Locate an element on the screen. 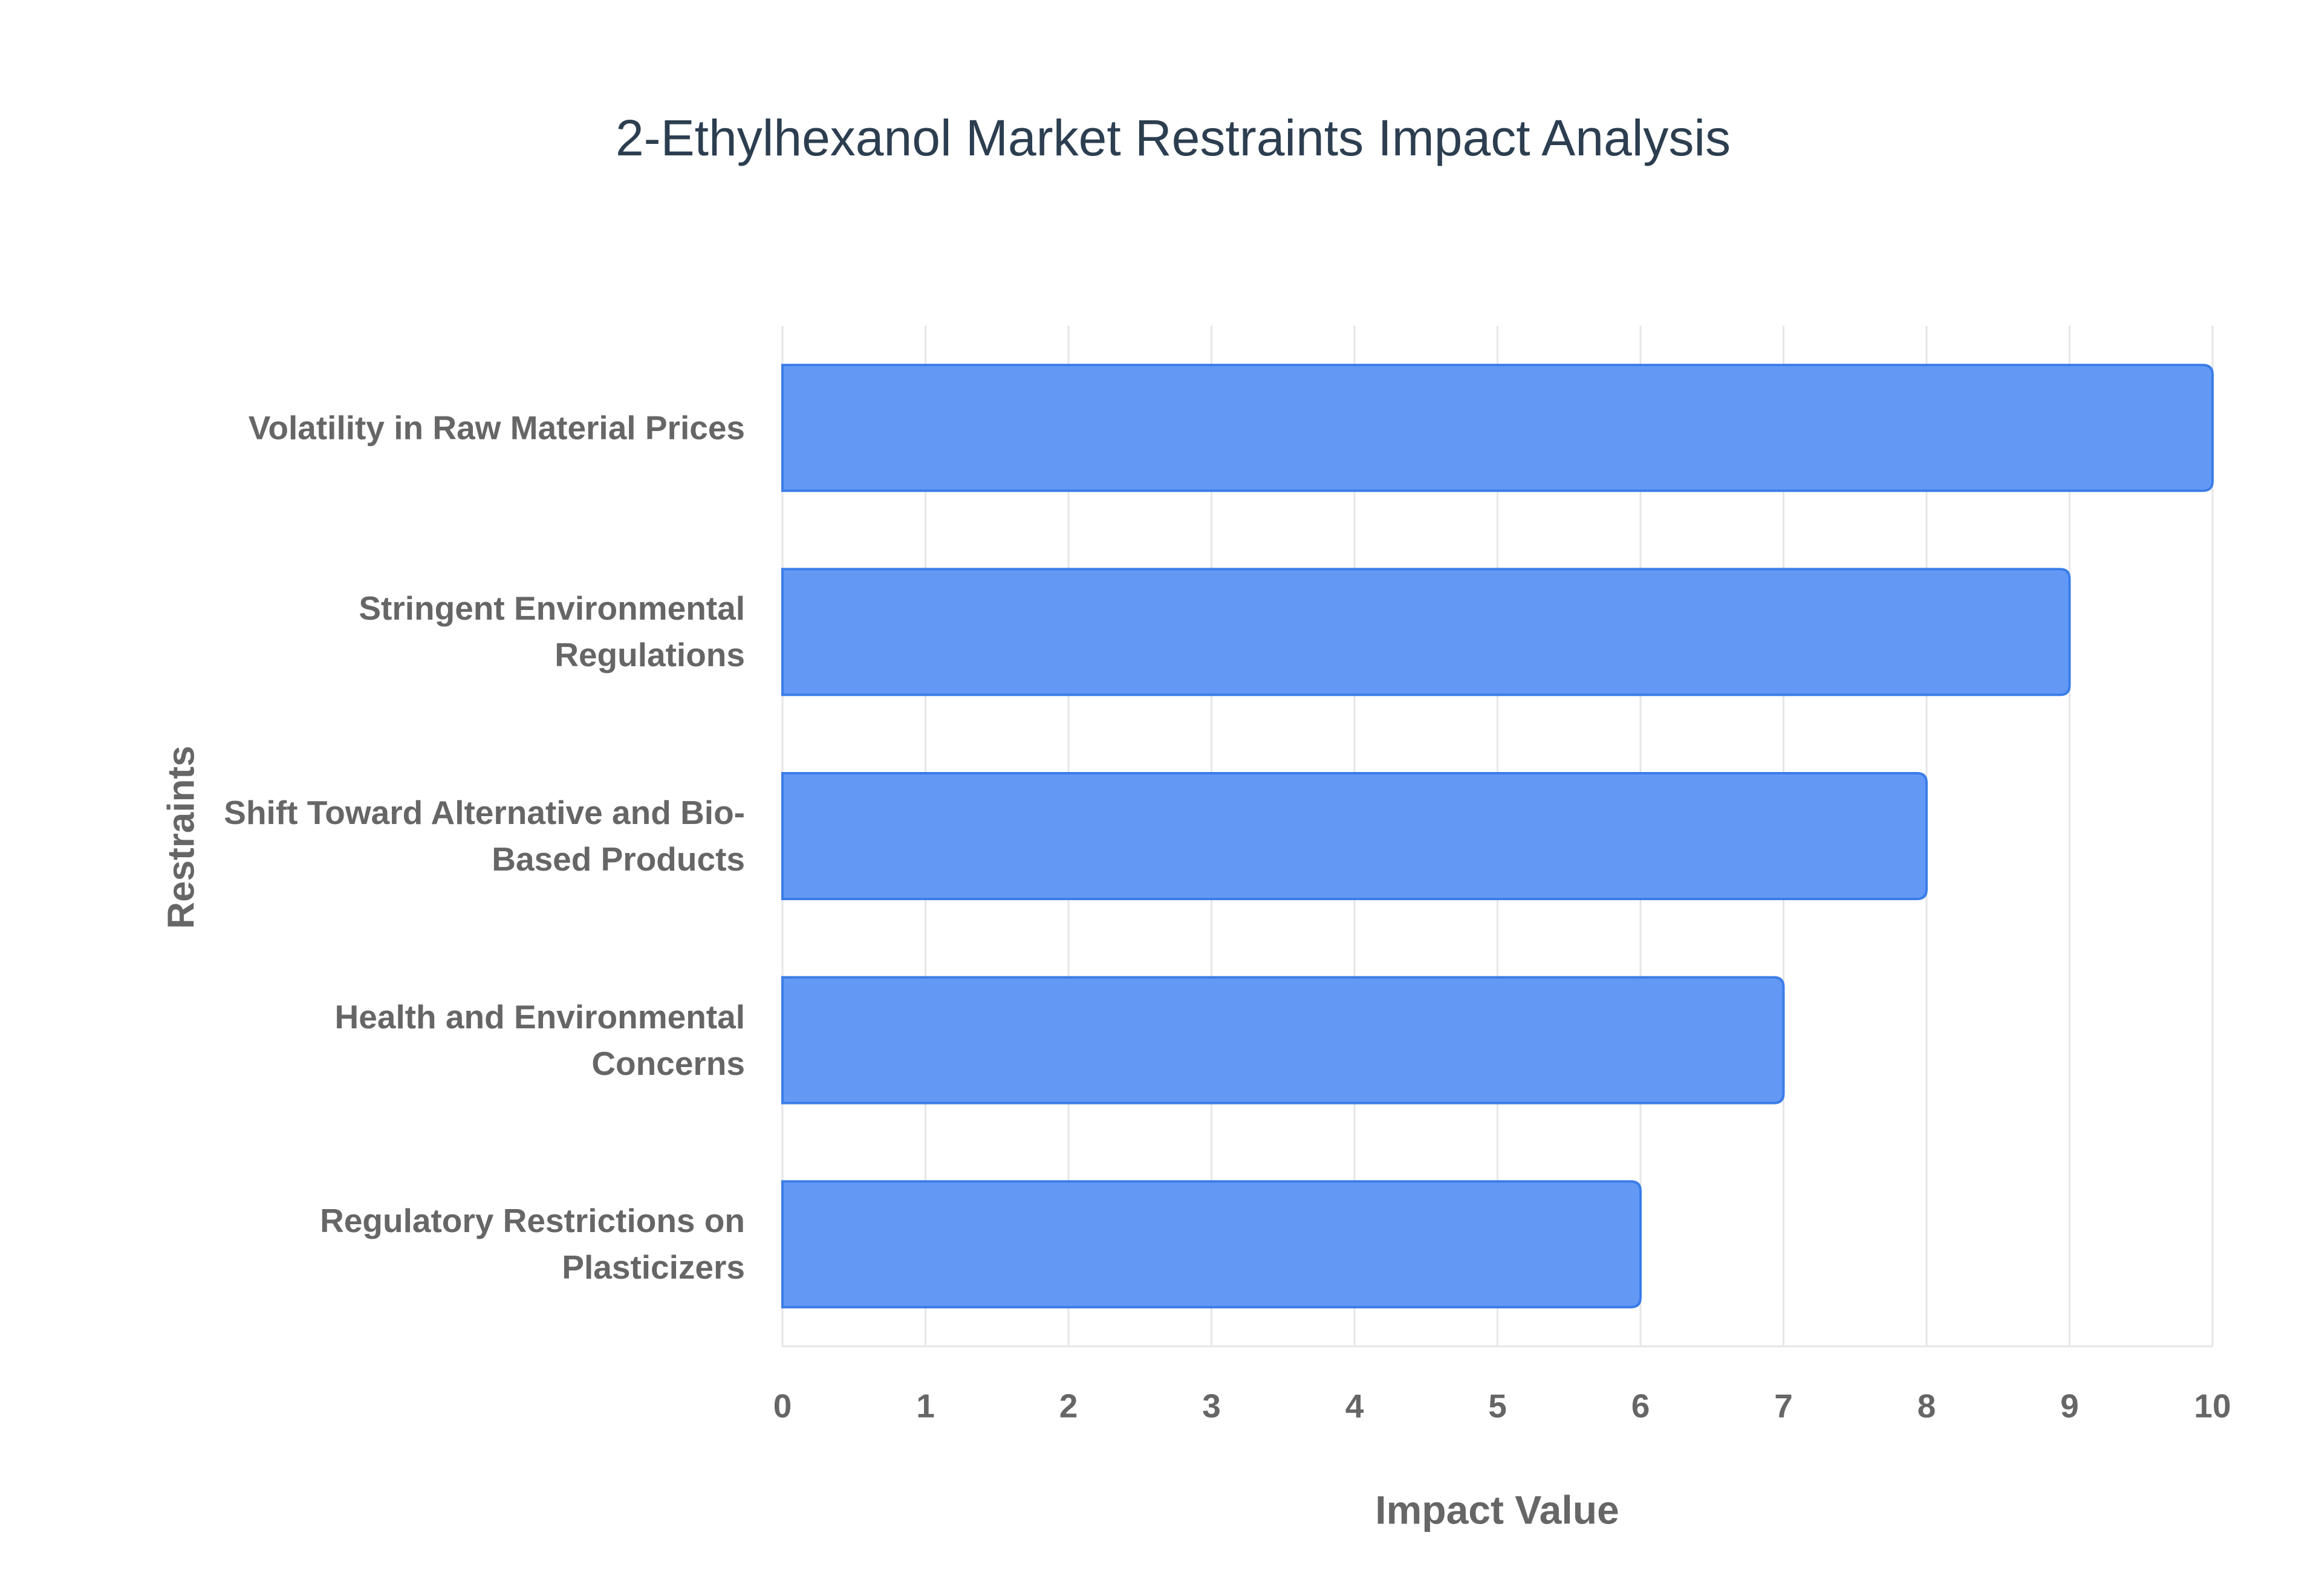 This screenshot has width=2322, height=1596. x-tick-label: 2 is located at coordinates (1068, 1406).